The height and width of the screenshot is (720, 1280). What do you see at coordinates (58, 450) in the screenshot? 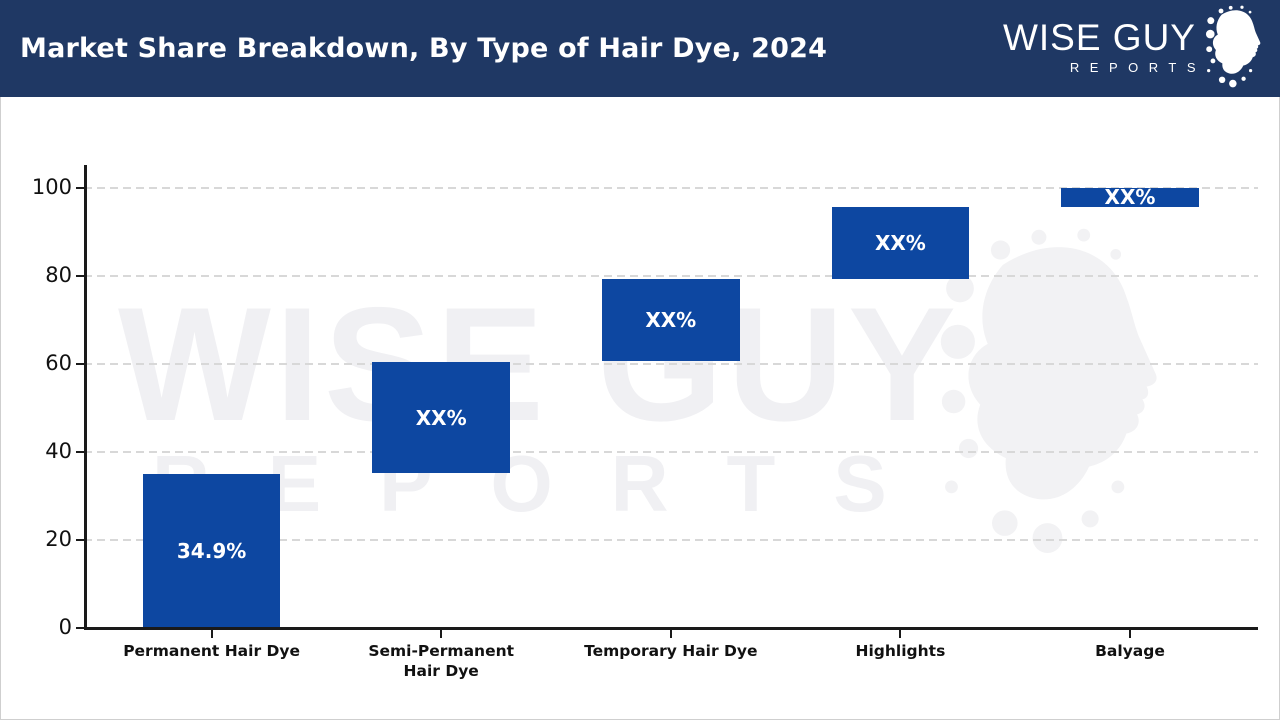
I see `y-axis-tick-label: 40` at bounding box center [58, 450].